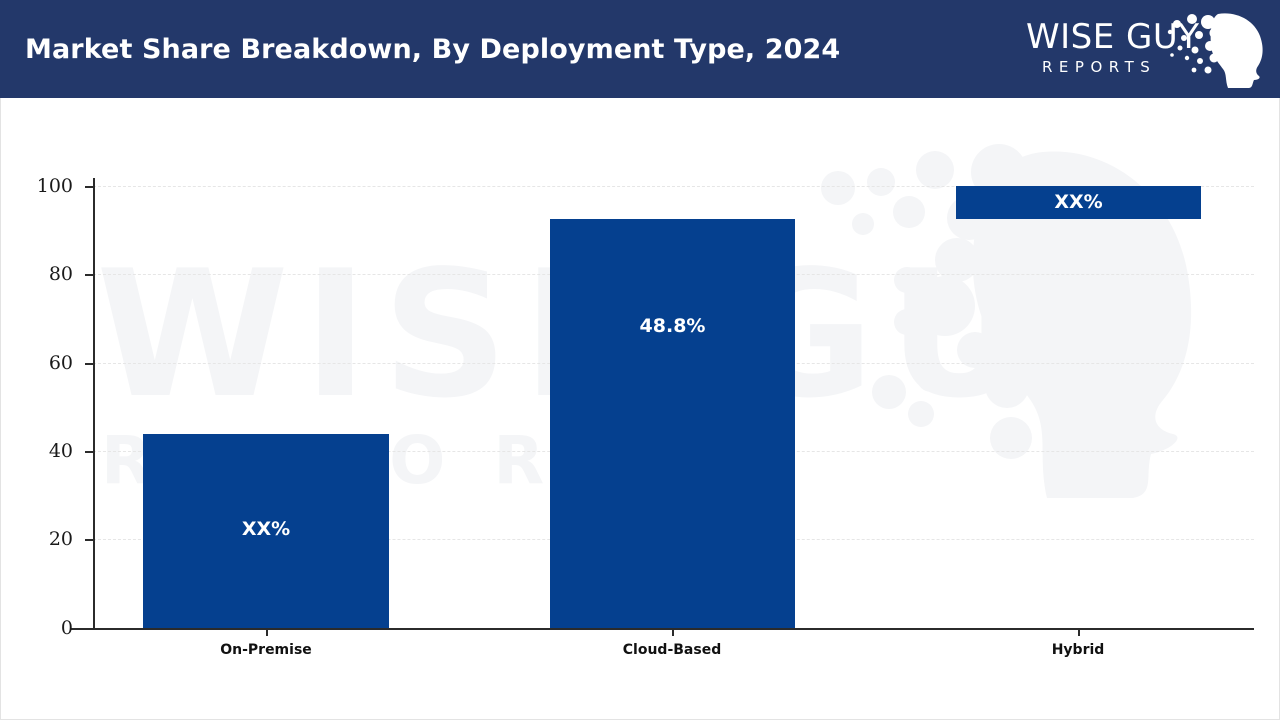 The image size is (1280, 720). What do you see at coordinates (94, 404) in the screenshot?
I see `y-axis-line` at bounding box center [94, 404].